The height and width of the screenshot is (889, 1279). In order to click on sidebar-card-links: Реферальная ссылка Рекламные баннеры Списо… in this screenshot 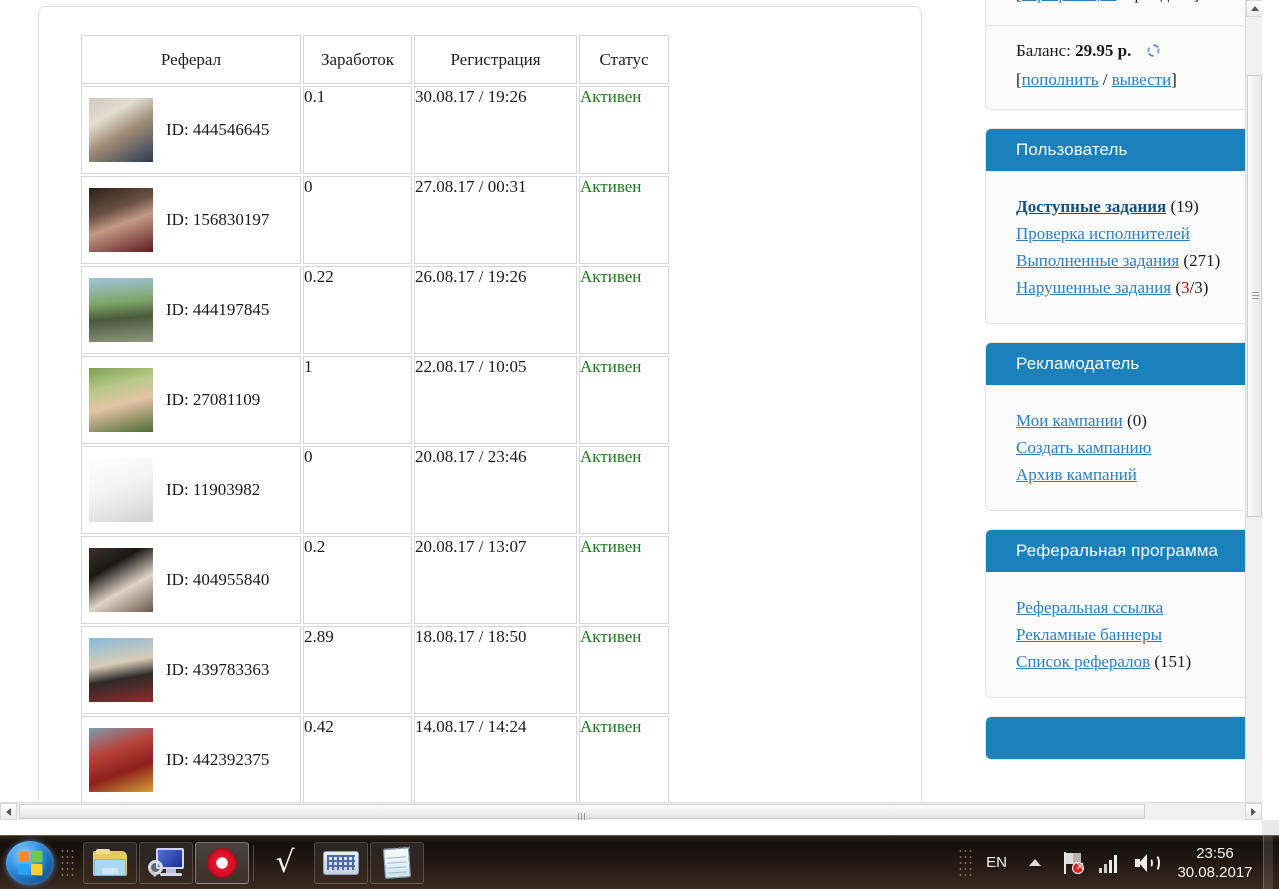, I will do `click(1123, 634)`.